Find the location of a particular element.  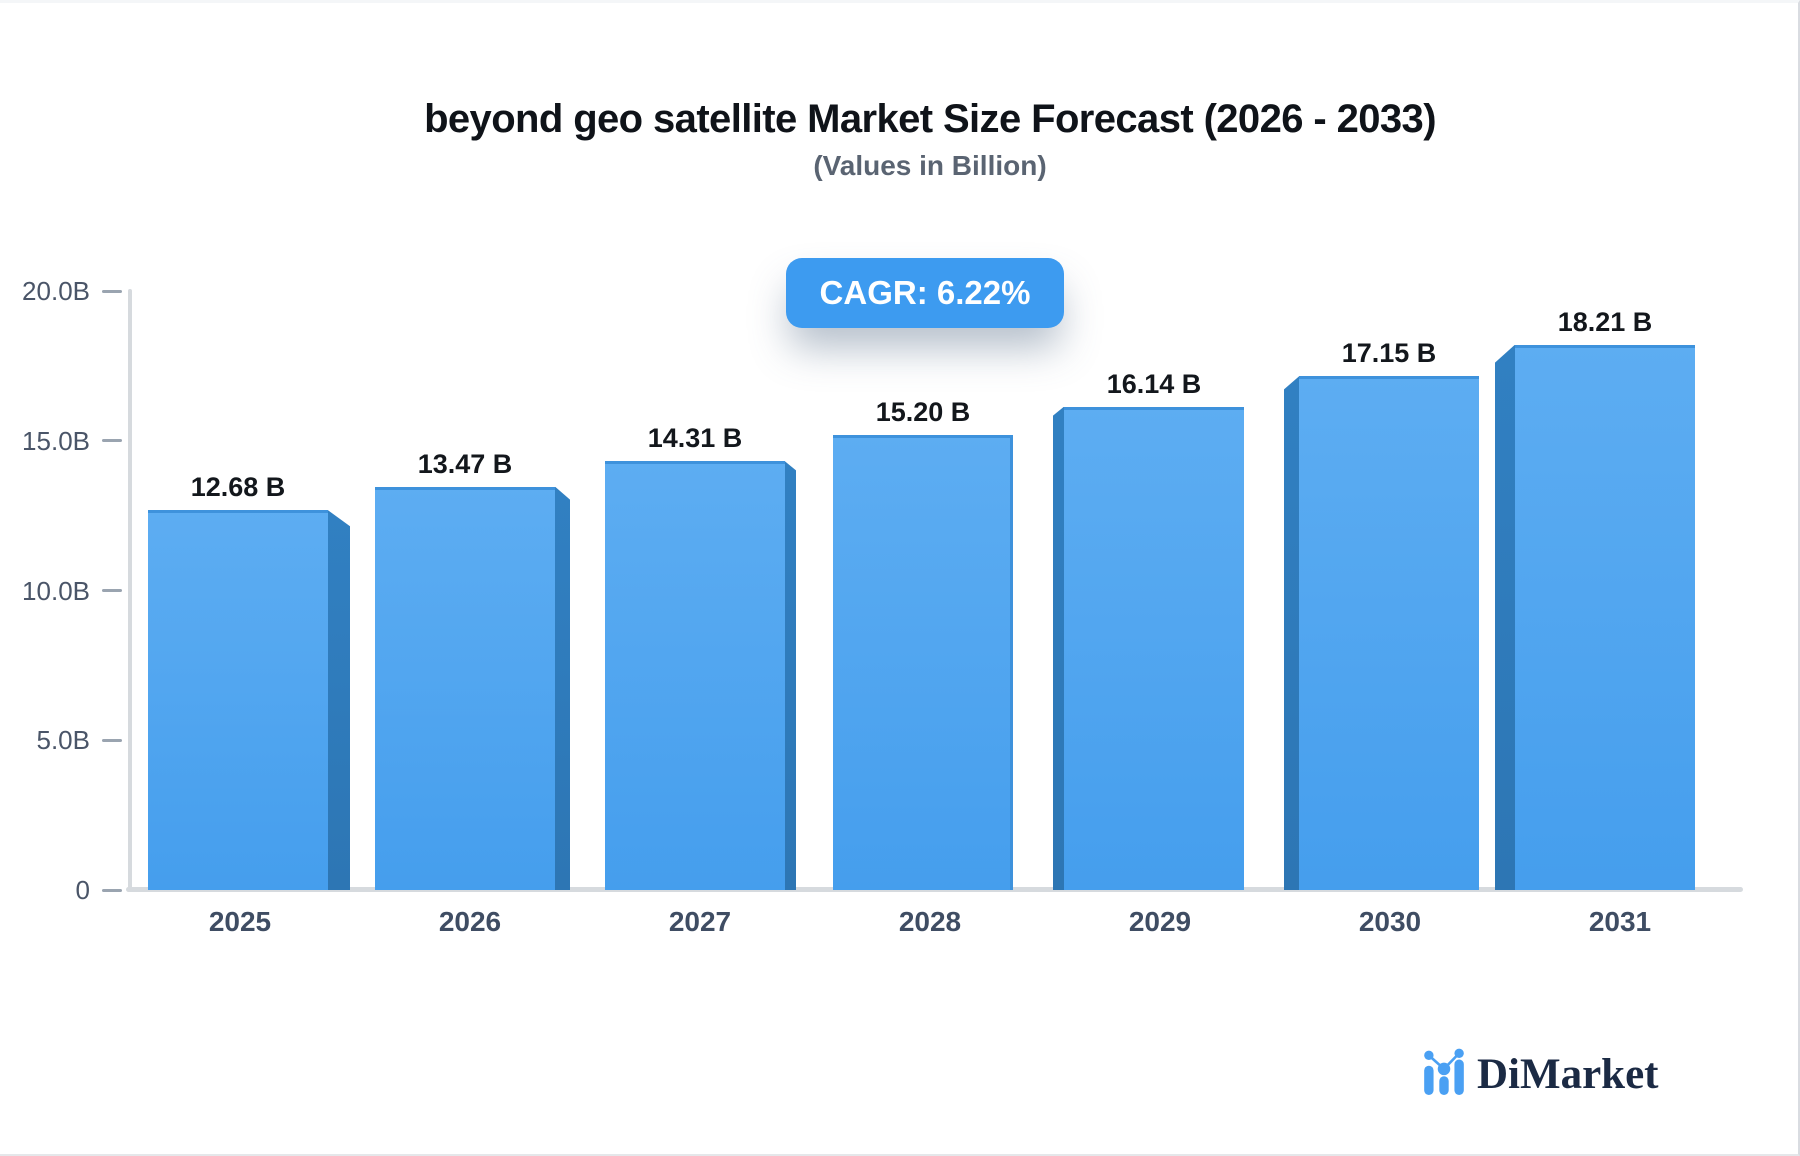

bar-value-label-2031: 18.21 B is located at coordinates (1605, 321).